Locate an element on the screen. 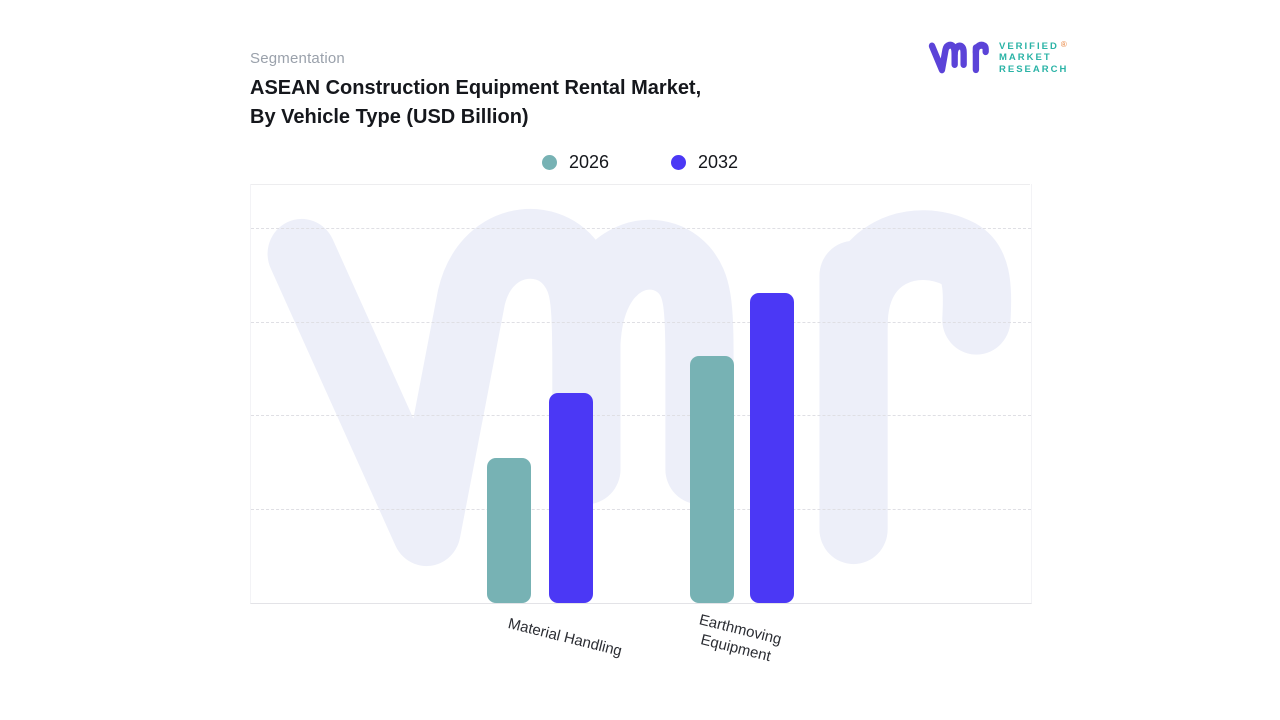 The width and height of the screenshot is (1280, 720). legend-item-2032: 2032 is located at coordinates (704, 162).